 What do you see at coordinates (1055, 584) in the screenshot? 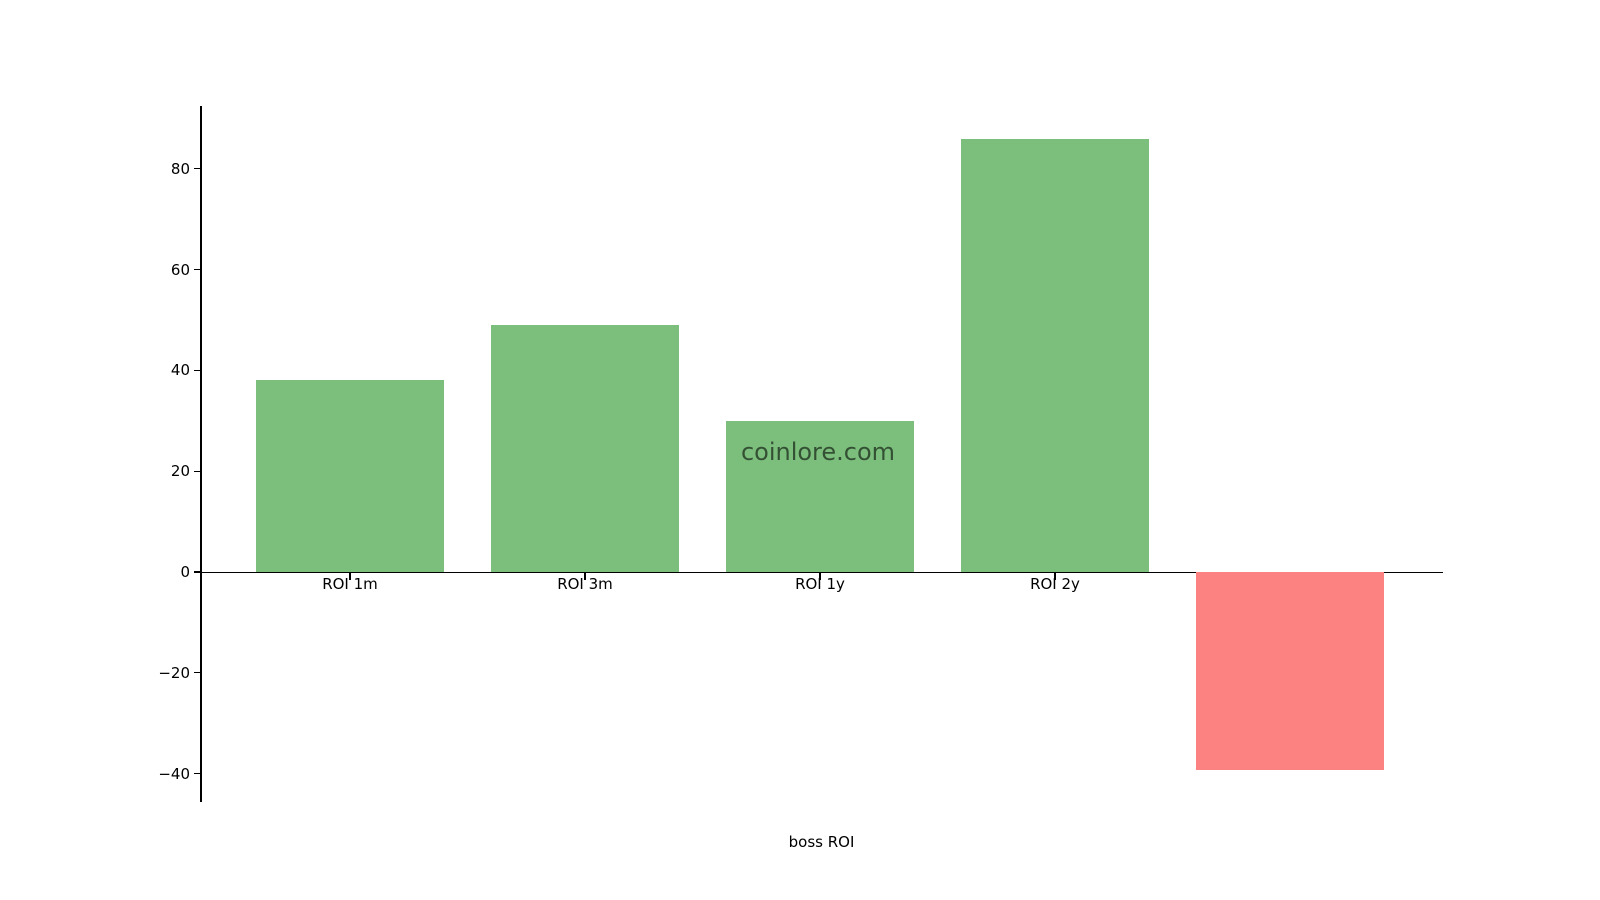
I see `x-tick-label: ROI 2y` at bounding box center [1055, 584].